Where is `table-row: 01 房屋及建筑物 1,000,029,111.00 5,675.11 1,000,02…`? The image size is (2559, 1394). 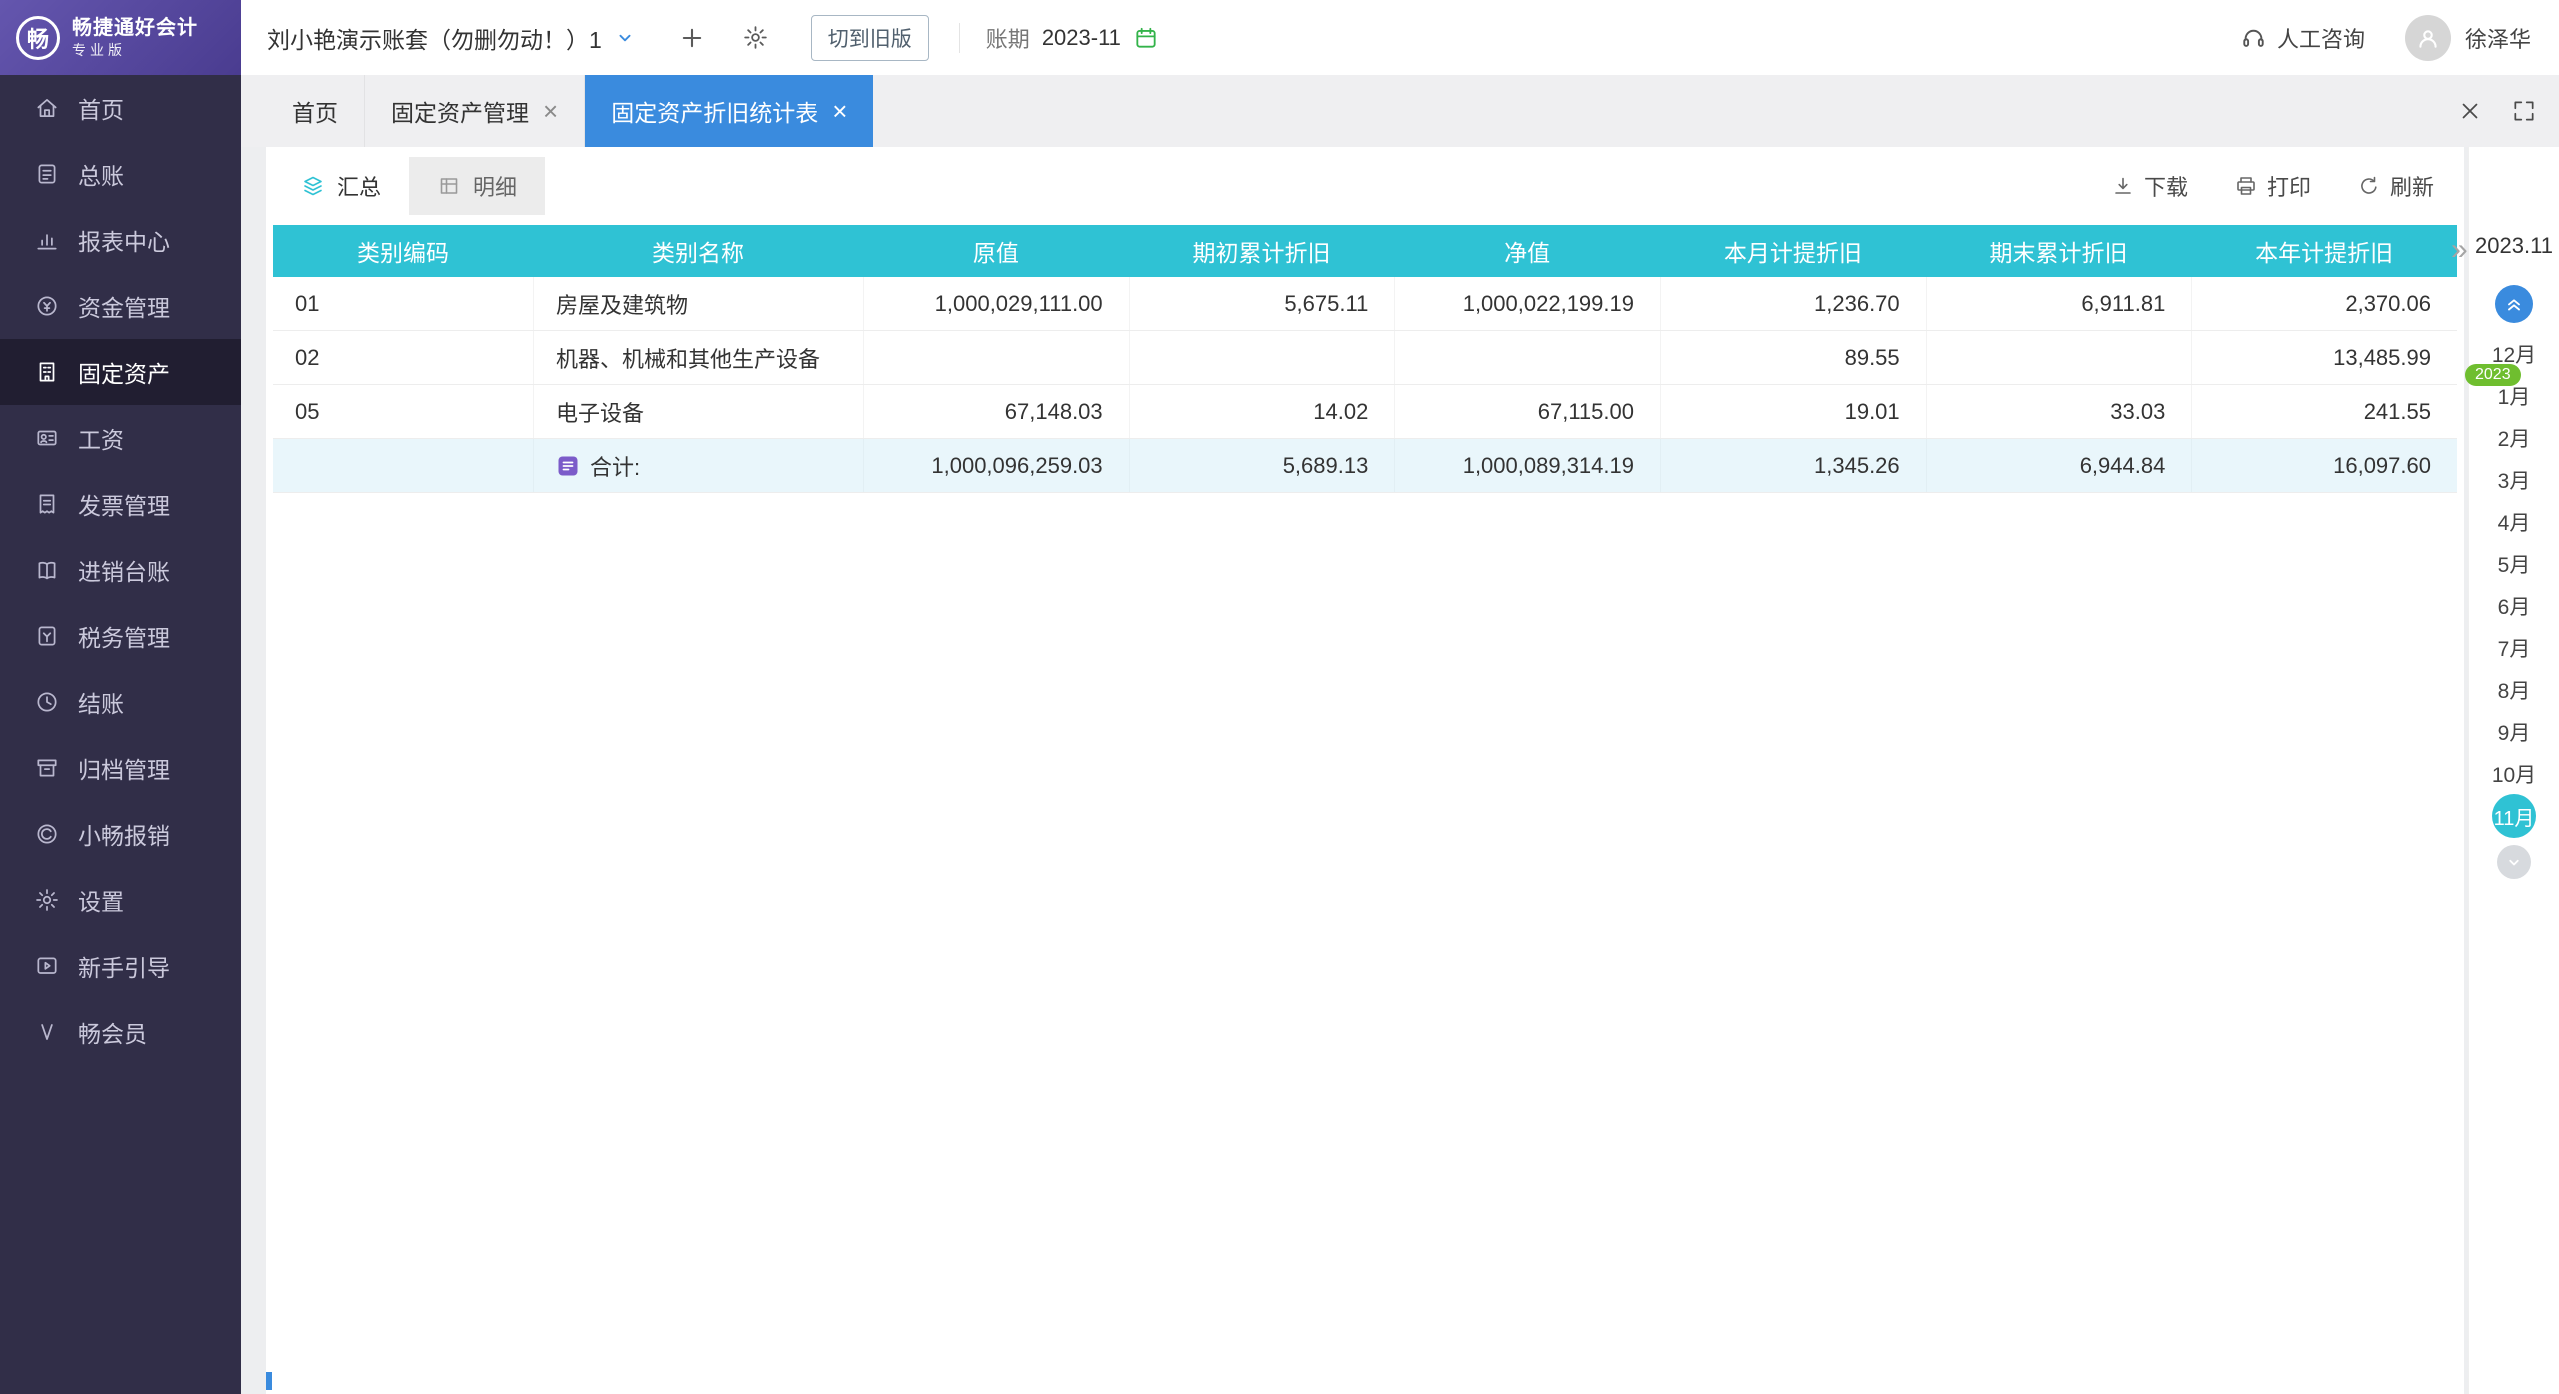
table-row: 01 房屋及建筑物 1,000,029,111.00 5,675.11 1,000,02… is located at coordinates (1365, 304).